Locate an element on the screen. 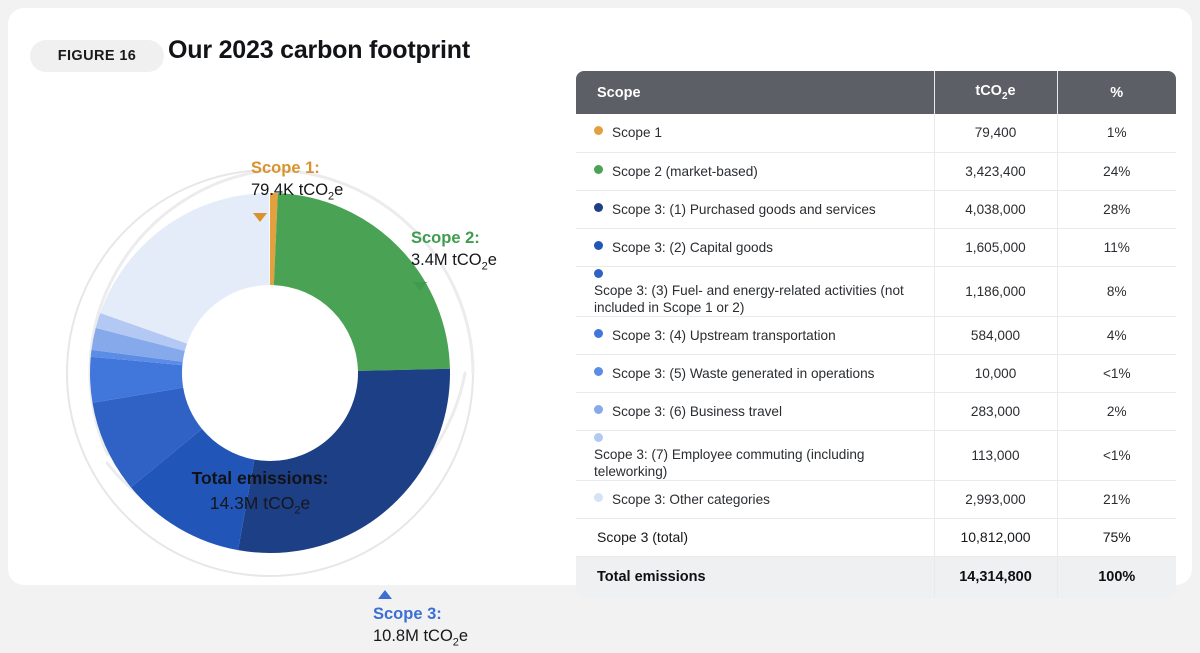 Image resolution: width=1200 pixels, height=653 pixels. scope-label: Scope 3: (6) Business travel is located at coordinates (697, 411).